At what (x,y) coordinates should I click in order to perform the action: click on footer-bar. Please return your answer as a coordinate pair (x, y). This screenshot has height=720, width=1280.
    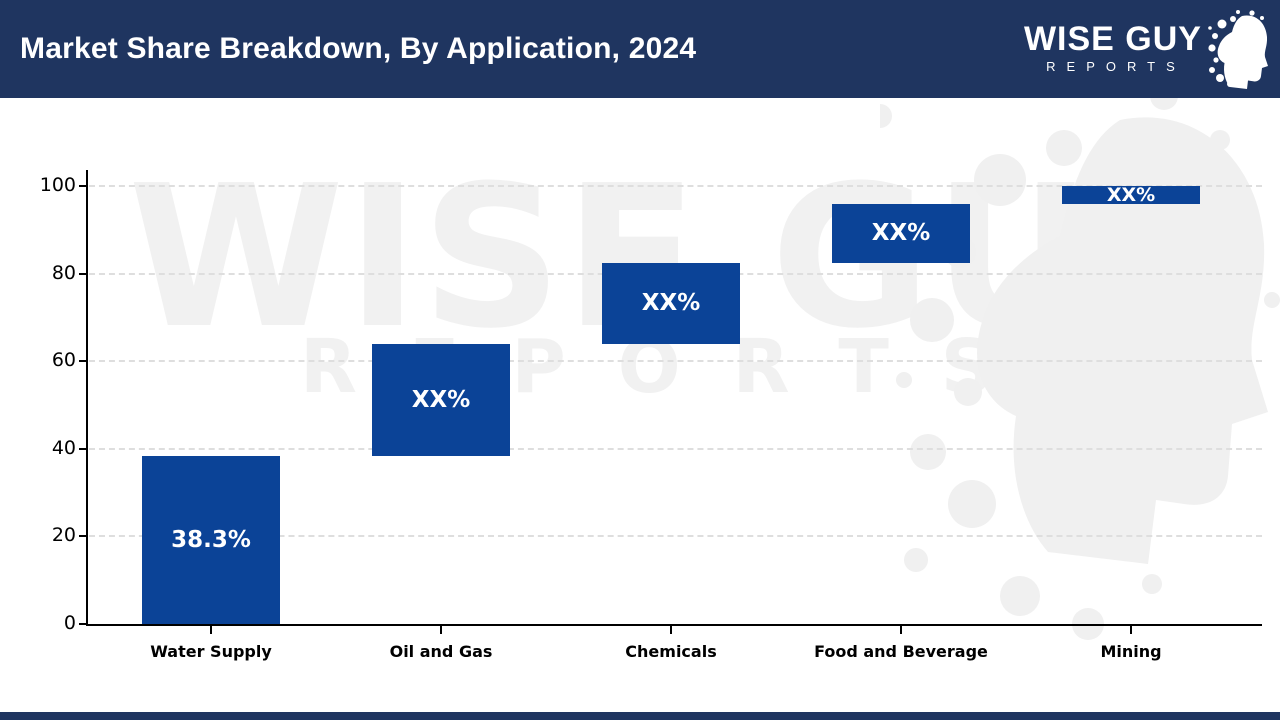
    Looking at the image, I should click on (640, 716).